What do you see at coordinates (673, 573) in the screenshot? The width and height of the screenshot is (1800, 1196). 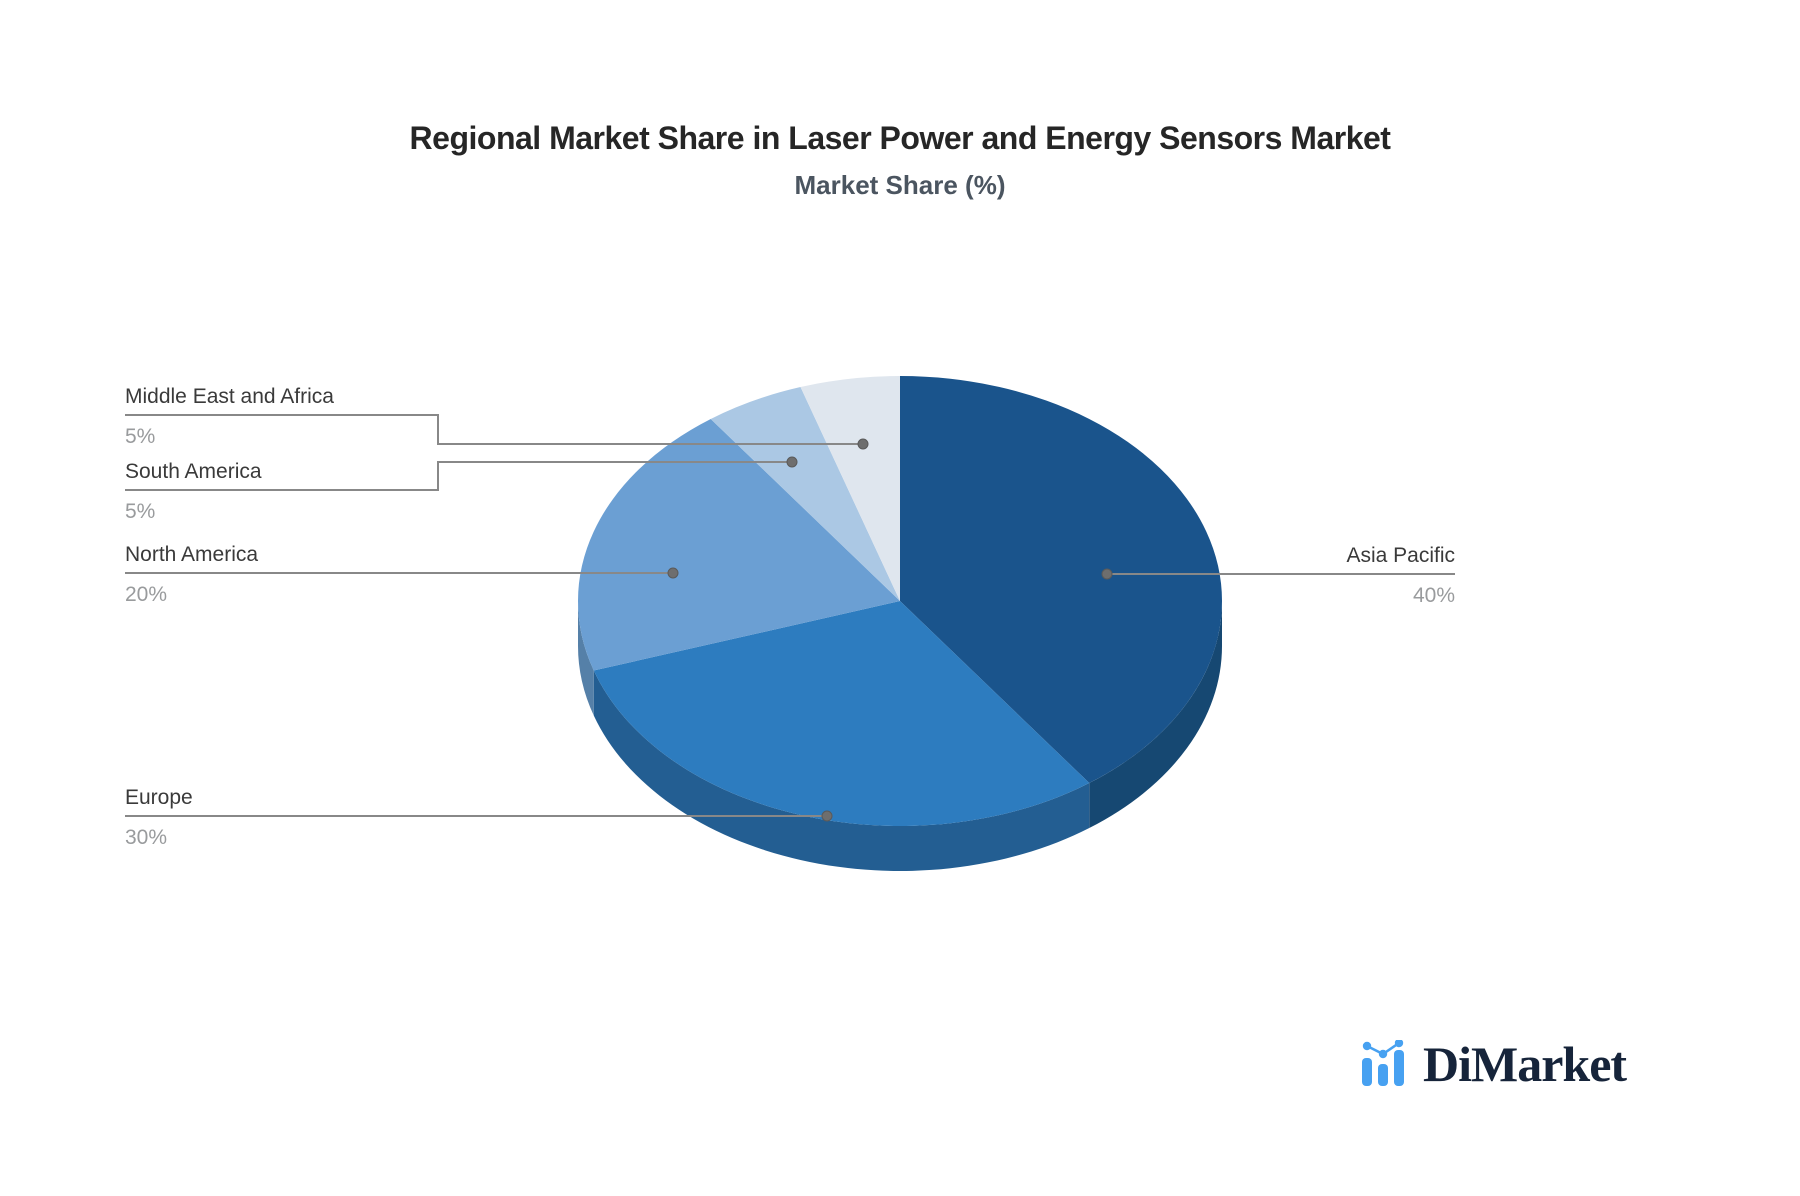 I see `leader-dot-north-america` at bounding box center [673, 573].